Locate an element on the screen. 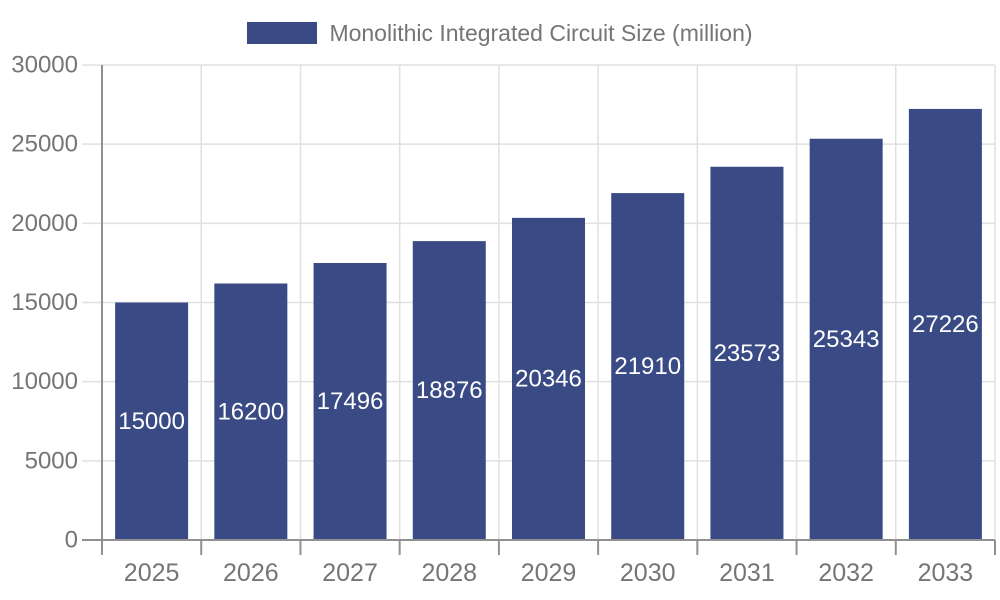 This screenshot has height=600, width=1000. x-tick-label: 2031 is located at coordinates (747, 573).